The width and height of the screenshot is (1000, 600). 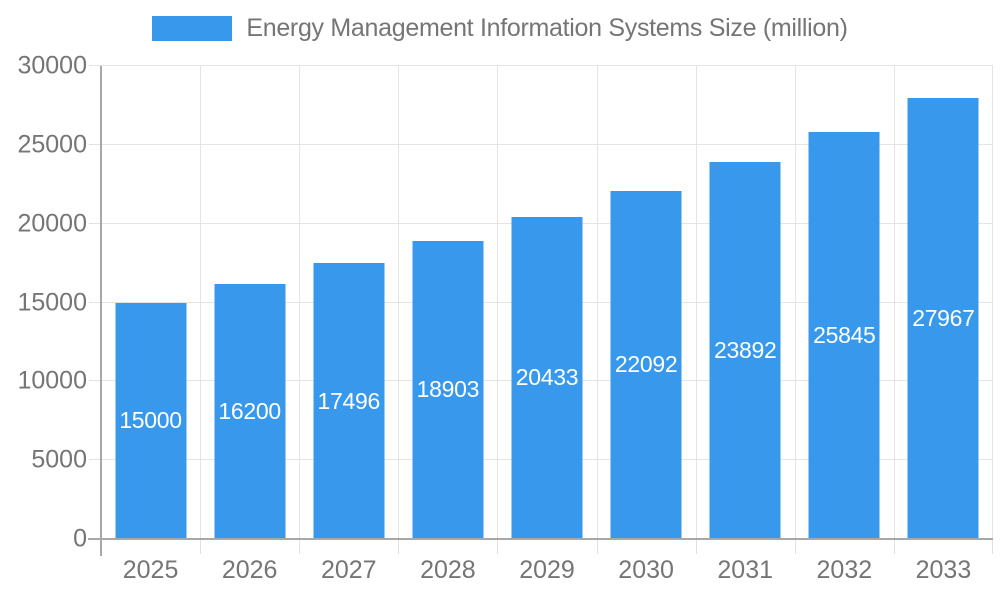 I want to click on bar-value-label: 17496, so click(x=349, y=400).